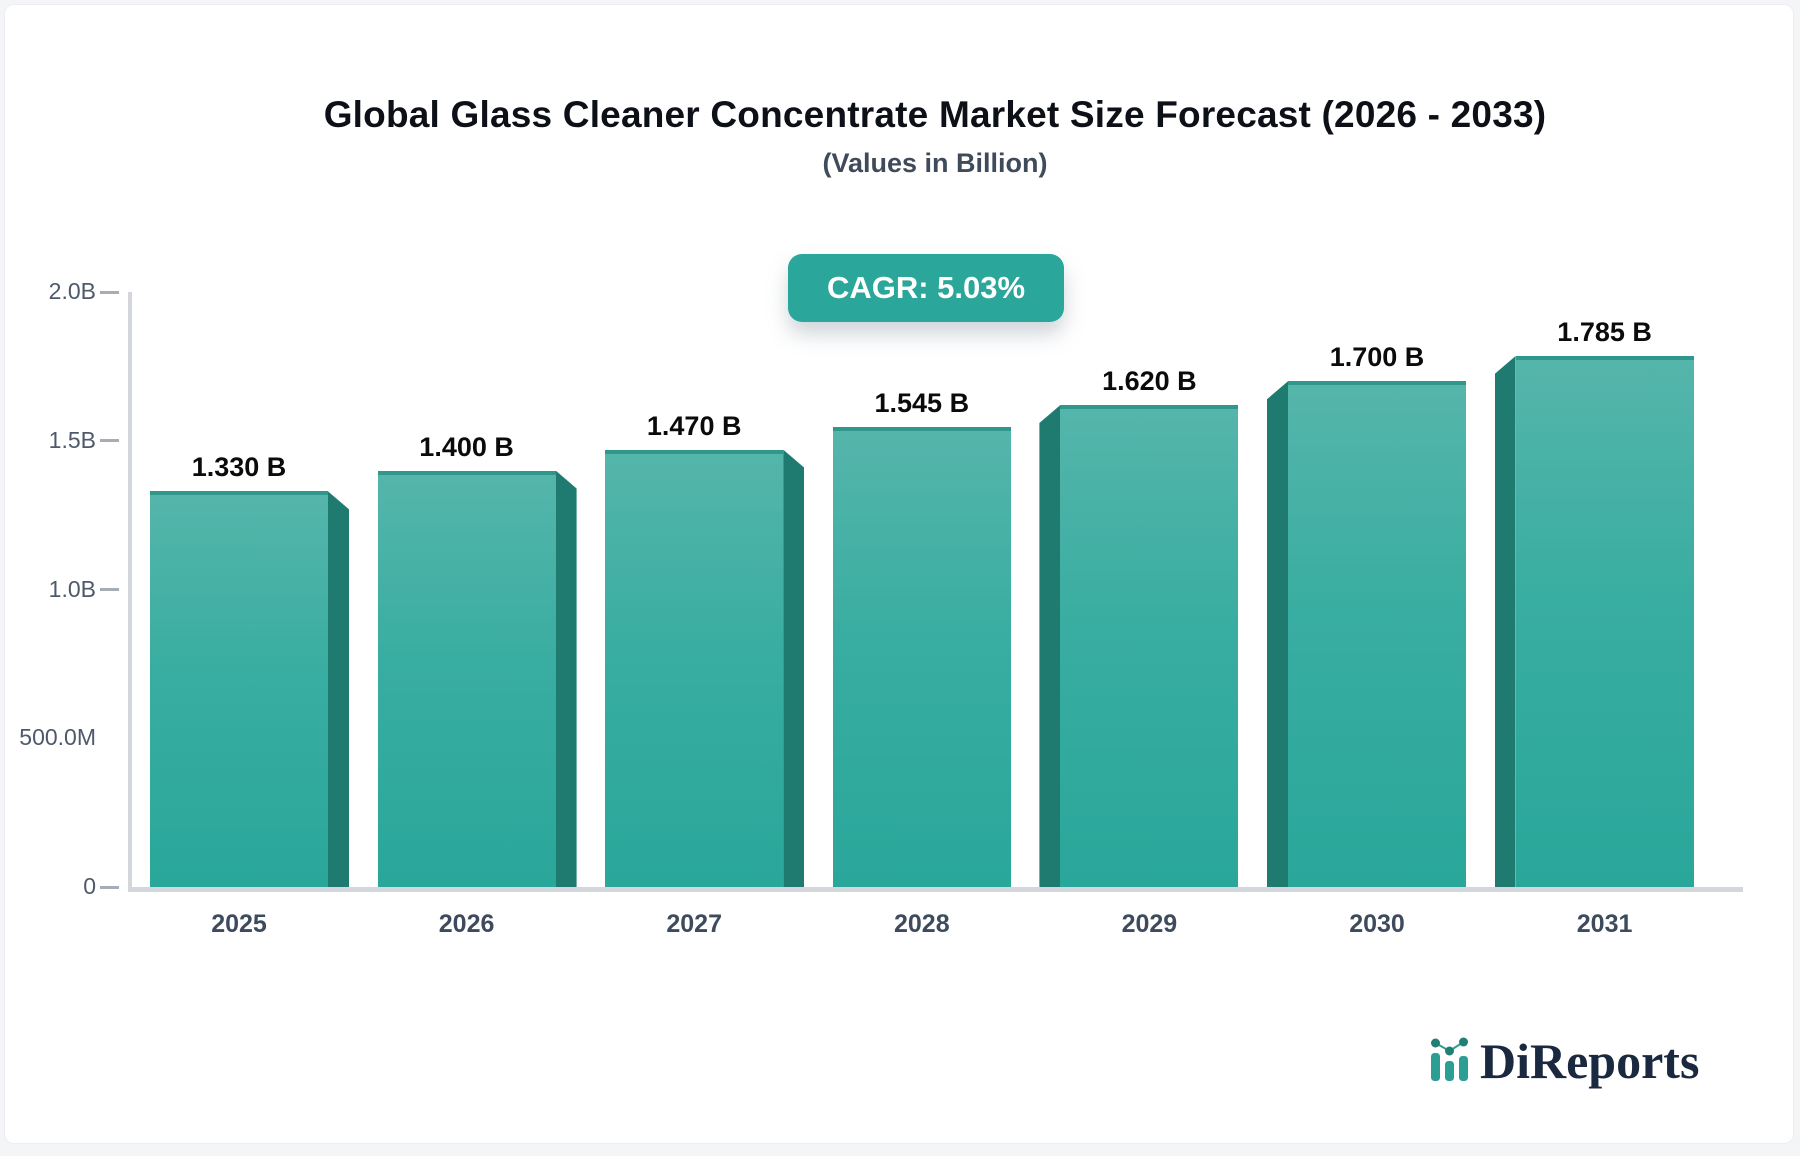 This screenshot has height=1156, width=1800. I want to click on cagr-badge-label: CAGR: 5.03%, so click(926, 287).